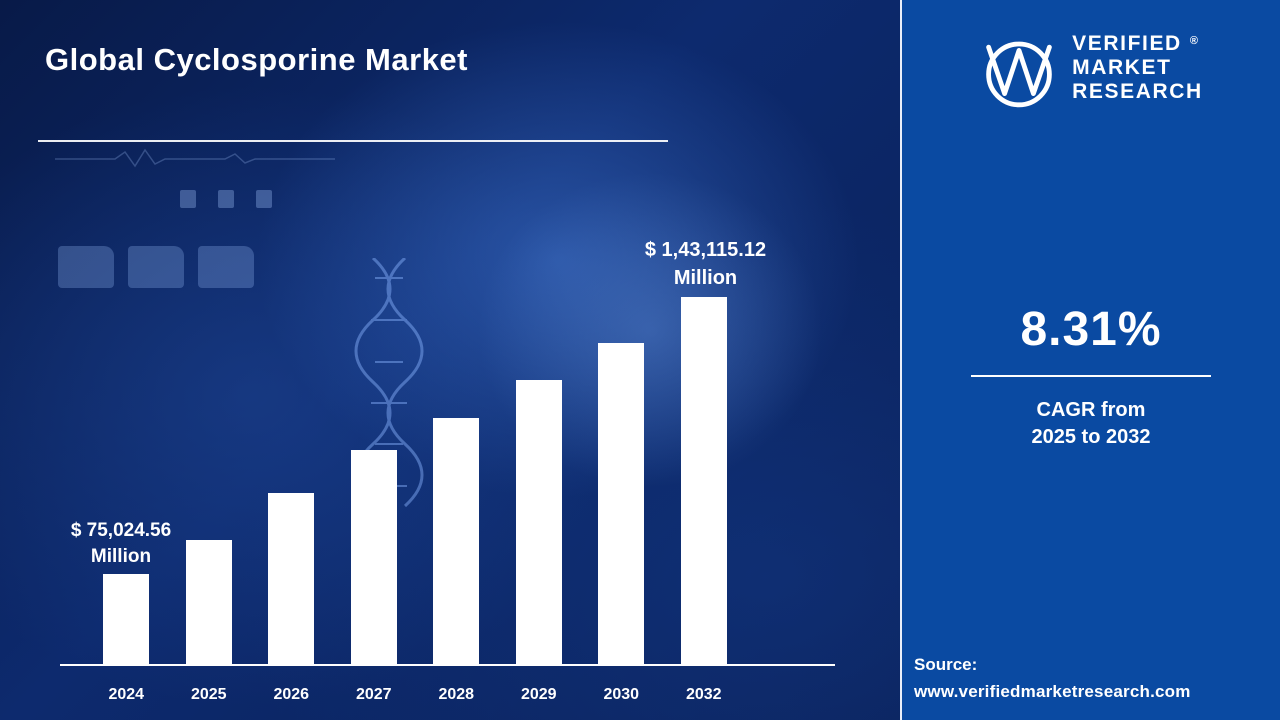 The width and height of the screenshot is (1280, 720). I want to click on source-url: www.verifiedmarketresearch.com, so click(1052, 691).